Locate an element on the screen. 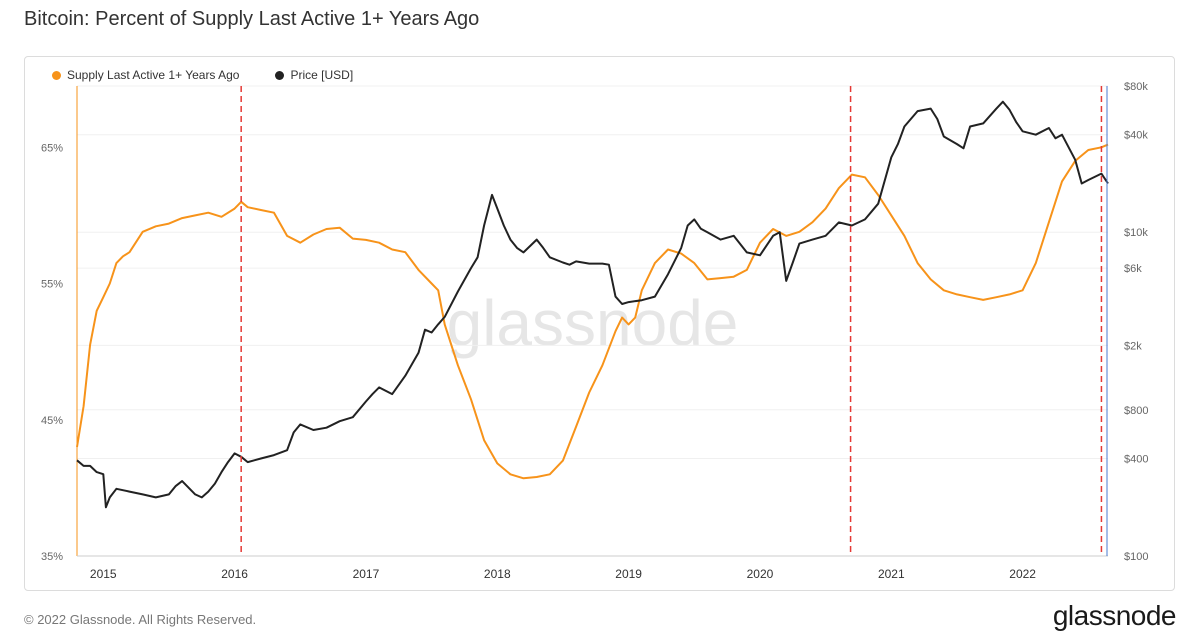 The image size is (1200, 632). y-right-tick-7: $80k is located at coordinates (1136, 87).